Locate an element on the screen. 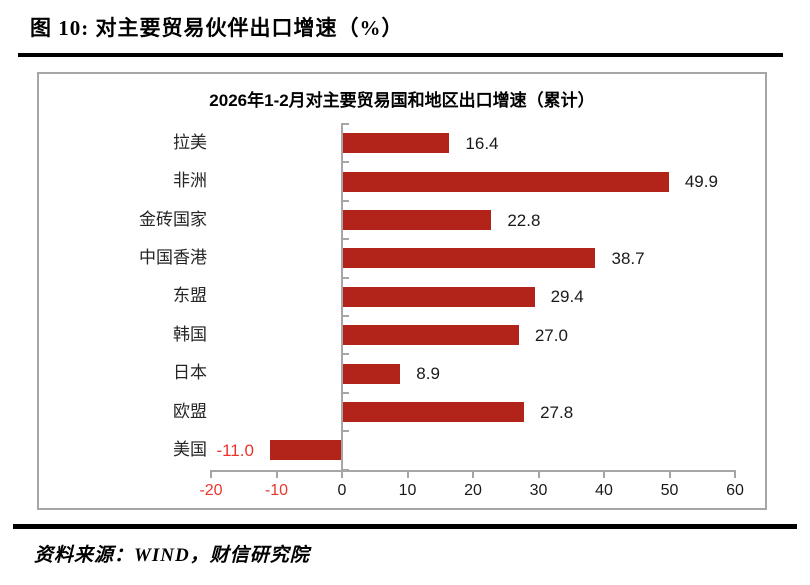  value-label: -11.0 is located at coordinates (235, 450).